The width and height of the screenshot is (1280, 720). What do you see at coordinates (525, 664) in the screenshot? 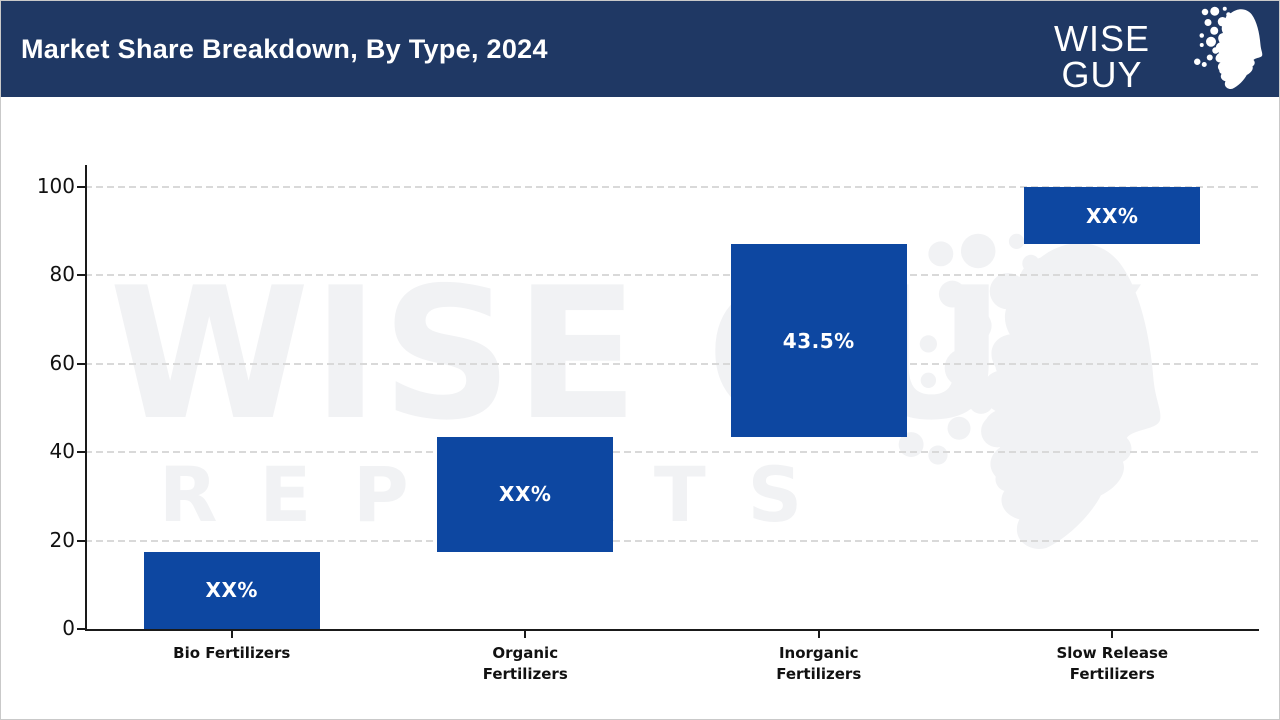
I see `x-category-label: Organic Fertilizers` at bounding box center [525, 664].